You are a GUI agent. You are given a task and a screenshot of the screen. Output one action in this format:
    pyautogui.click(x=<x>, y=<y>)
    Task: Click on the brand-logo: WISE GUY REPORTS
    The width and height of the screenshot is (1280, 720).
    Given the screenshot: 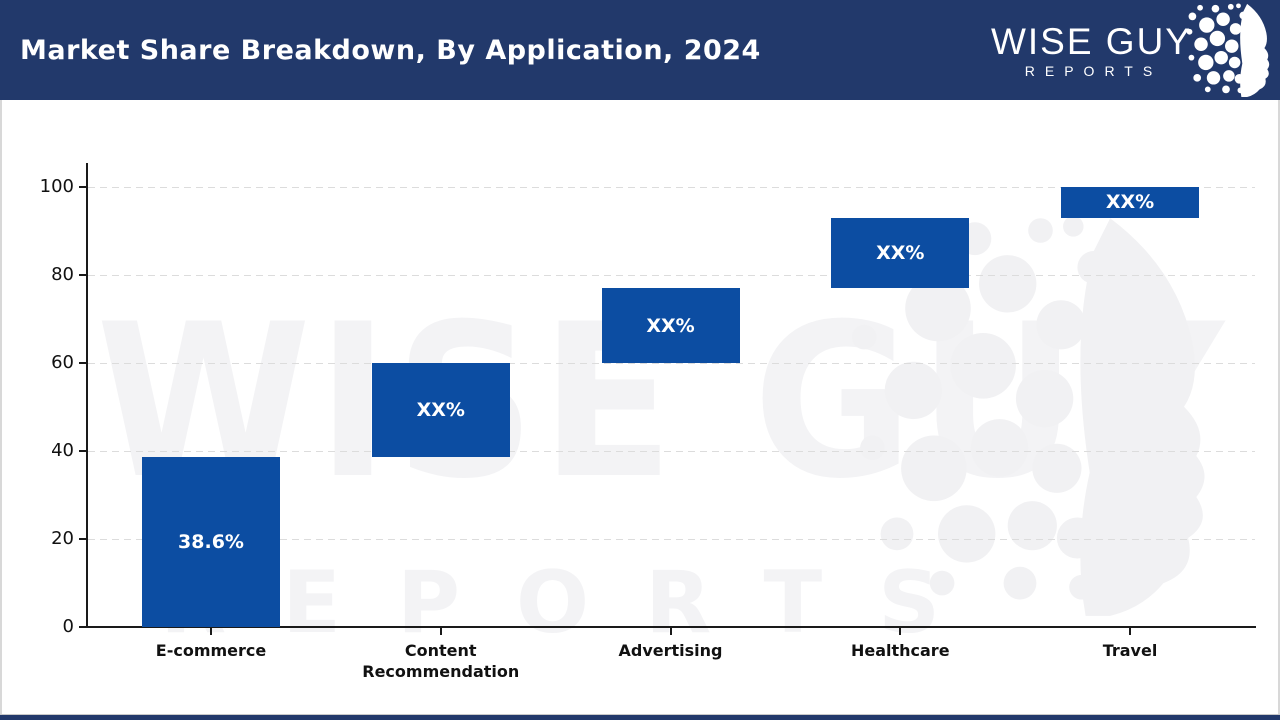 What is the action you would take?
    pyautogui.click(x=1132, y=50)
    